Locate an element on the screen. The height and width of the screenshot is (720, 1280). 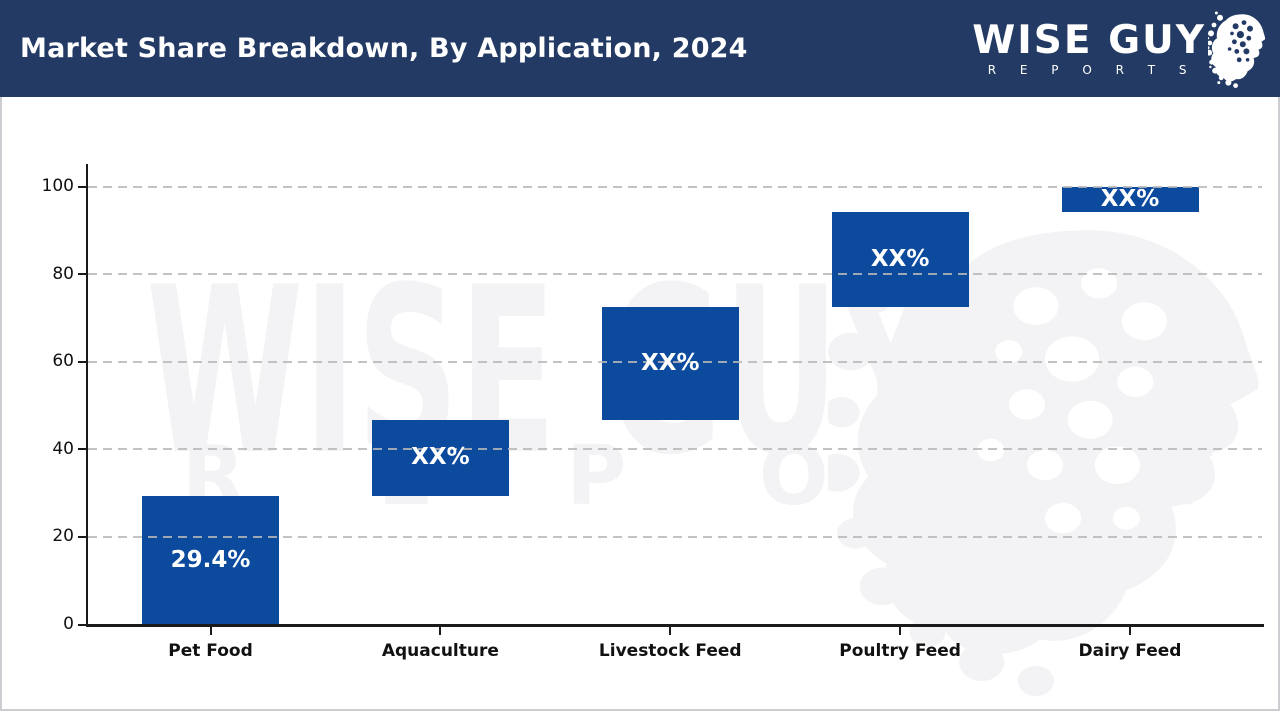
bar-livestock-feed is located at coordinates (670, 363).